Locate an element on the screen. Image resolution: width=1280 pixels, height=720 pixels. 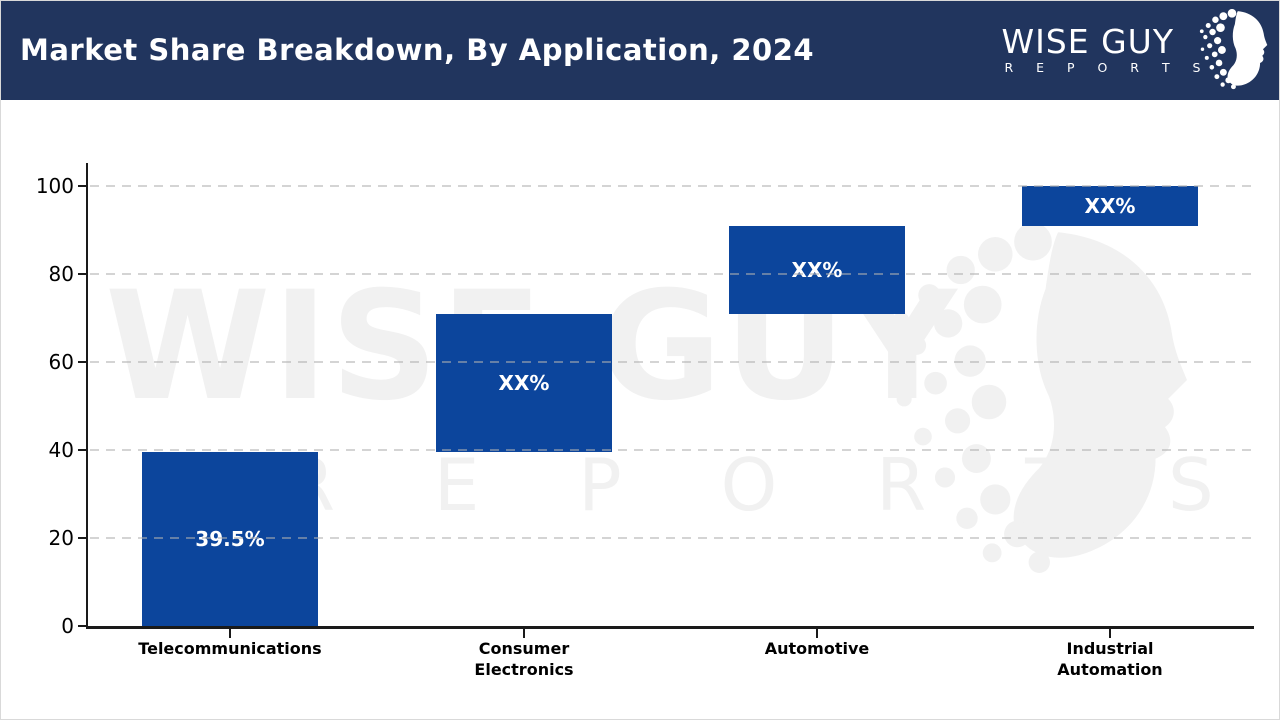
bar-segment: 39.5% is located at coordinates (230, 539).